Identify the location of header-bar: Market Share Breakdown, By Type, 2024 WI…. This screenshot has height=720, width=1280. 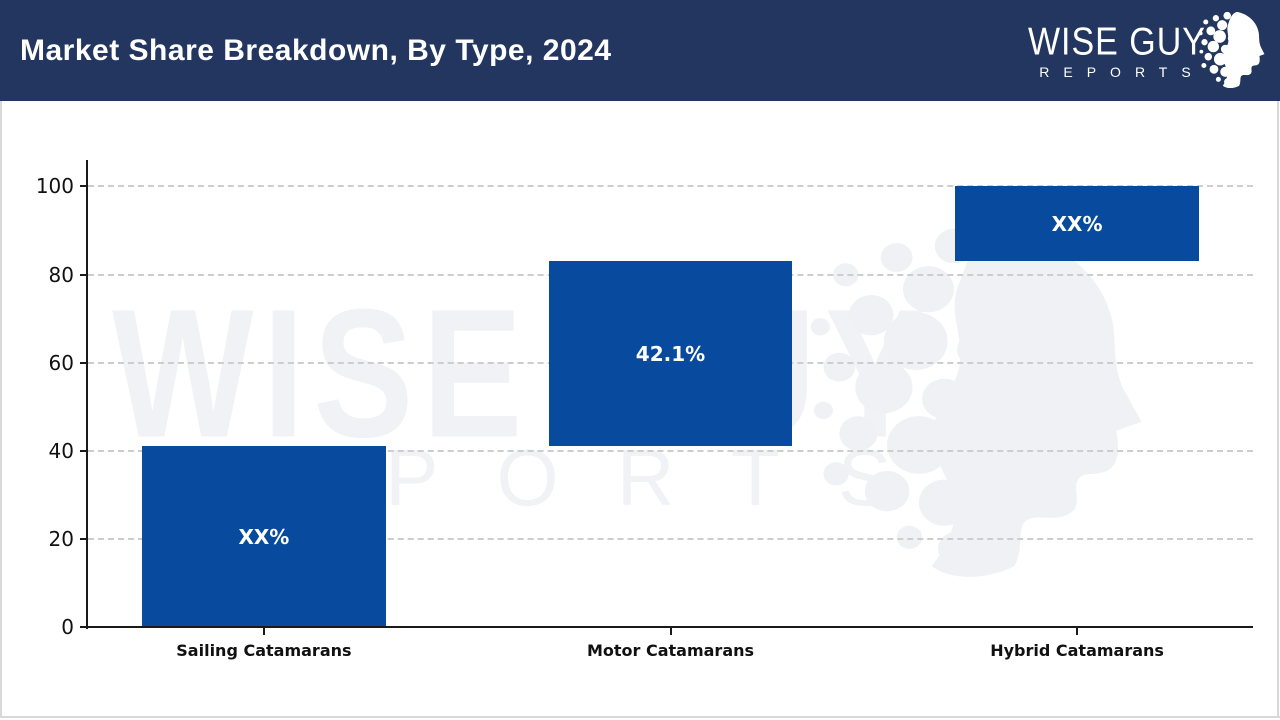
(640, 50).